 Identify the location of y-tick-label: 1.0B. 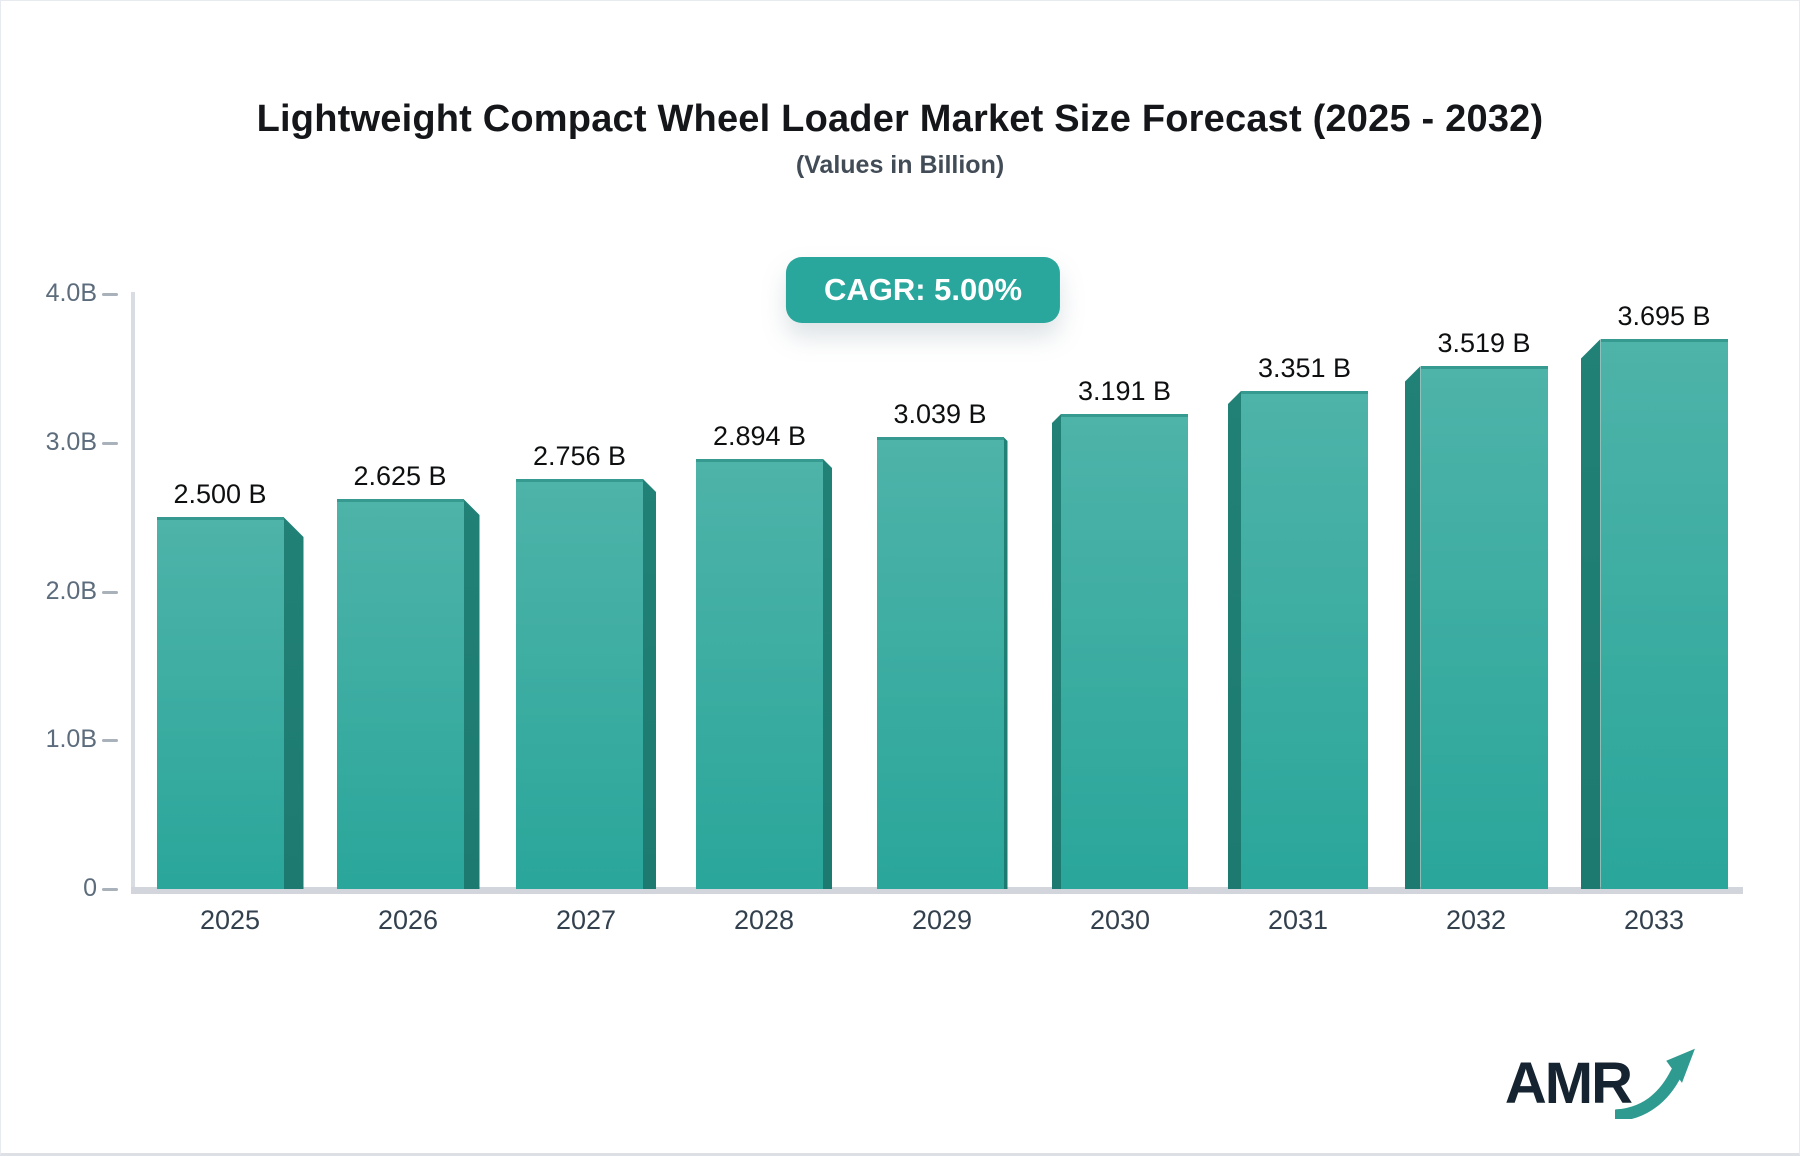
(71, 739).